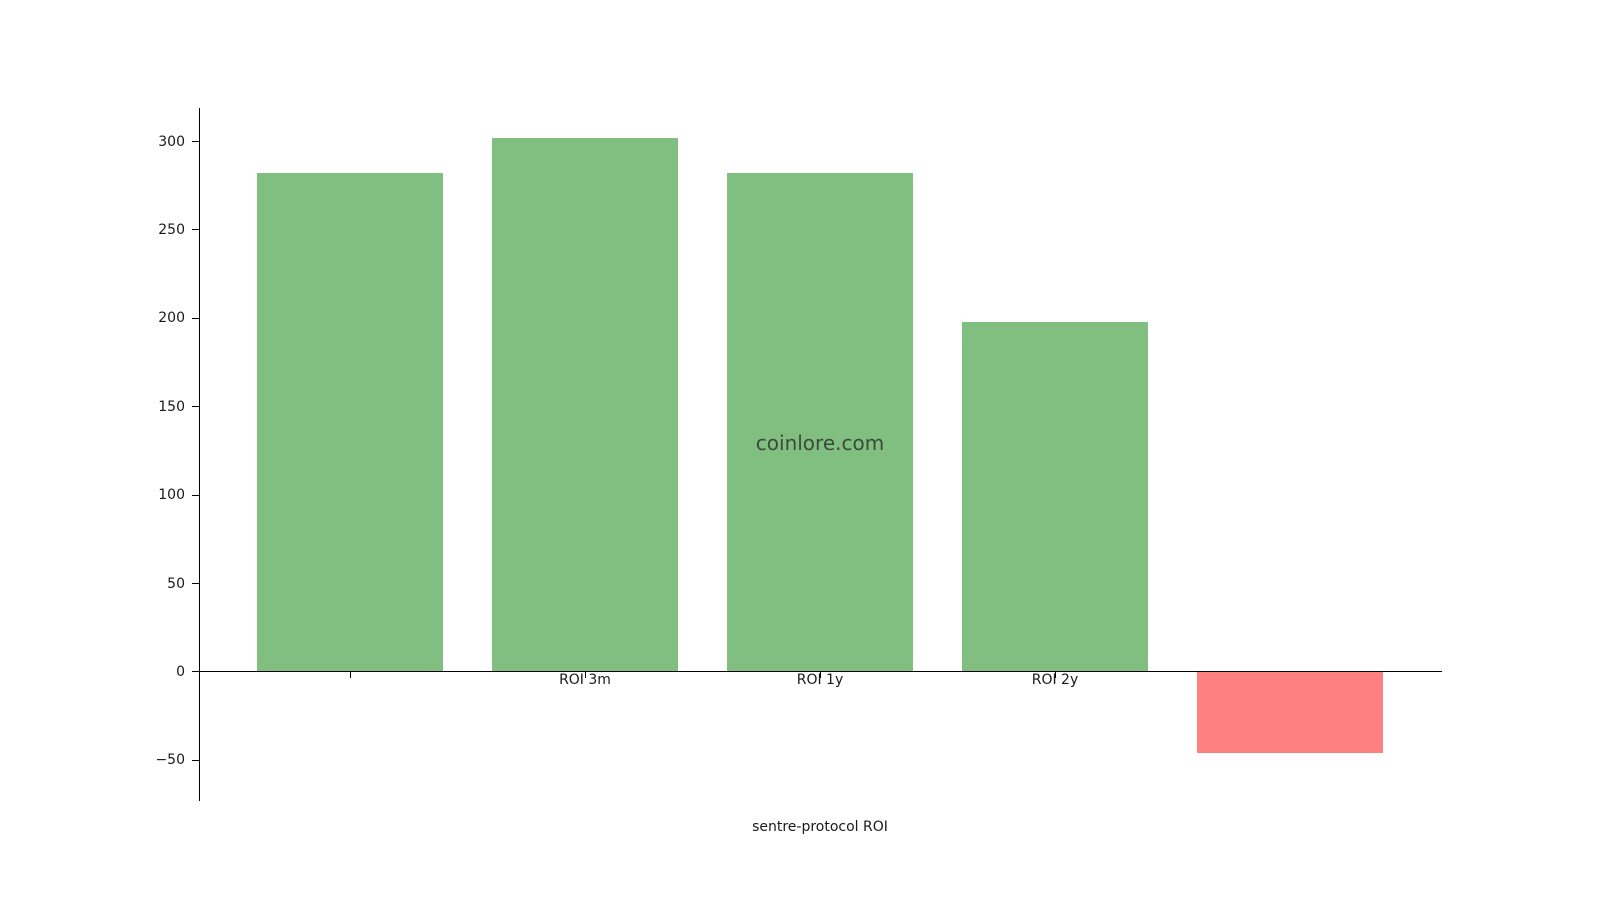 The image size is (1600, 900). Describe the element at coordinates (171, 495) in the screenshot. I see `y-tick-label: 100` at that location.